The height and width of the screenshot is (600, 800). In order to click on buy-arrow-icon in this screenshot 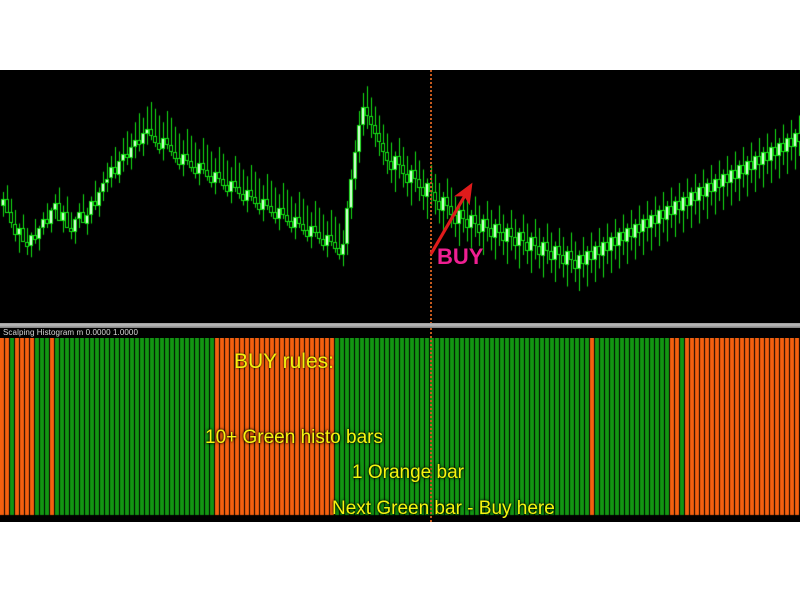, I will do `click(451, 218)`.